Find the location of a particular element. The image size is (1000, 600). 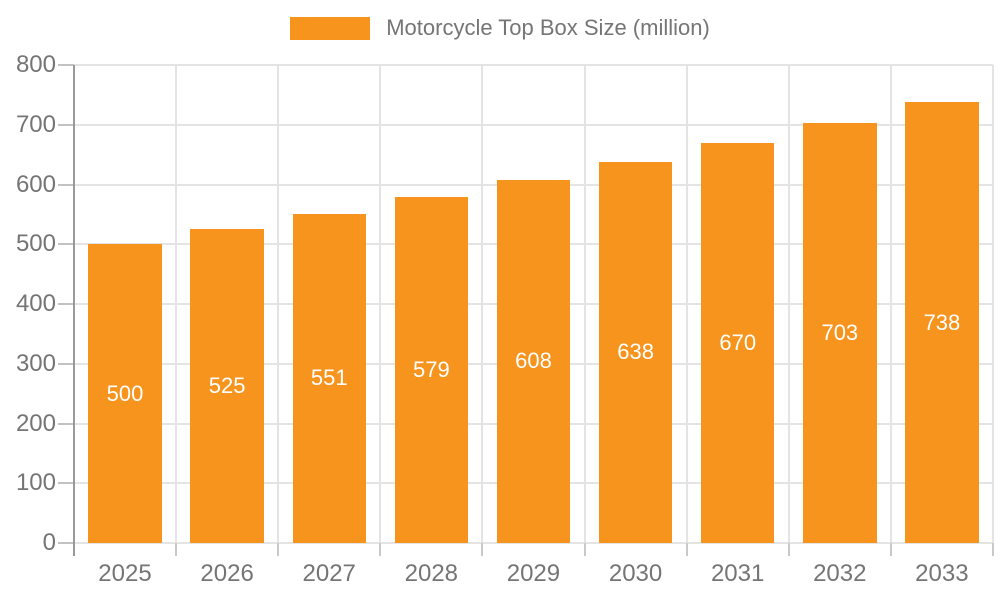

bar: 525 is located at coordinates (227, 386).